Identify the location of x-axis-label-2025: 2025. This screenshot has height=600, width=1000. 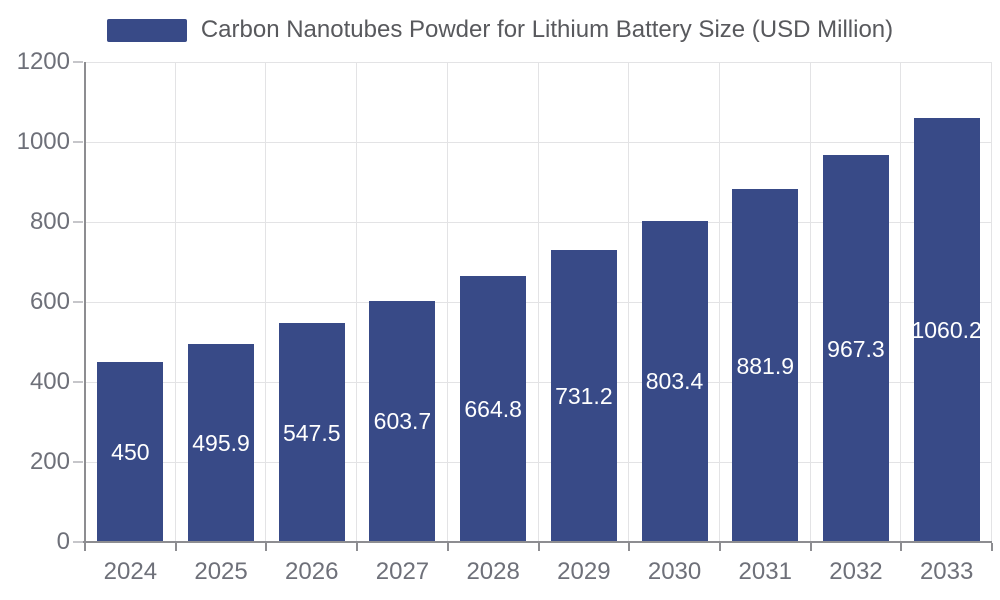
(221, 571).